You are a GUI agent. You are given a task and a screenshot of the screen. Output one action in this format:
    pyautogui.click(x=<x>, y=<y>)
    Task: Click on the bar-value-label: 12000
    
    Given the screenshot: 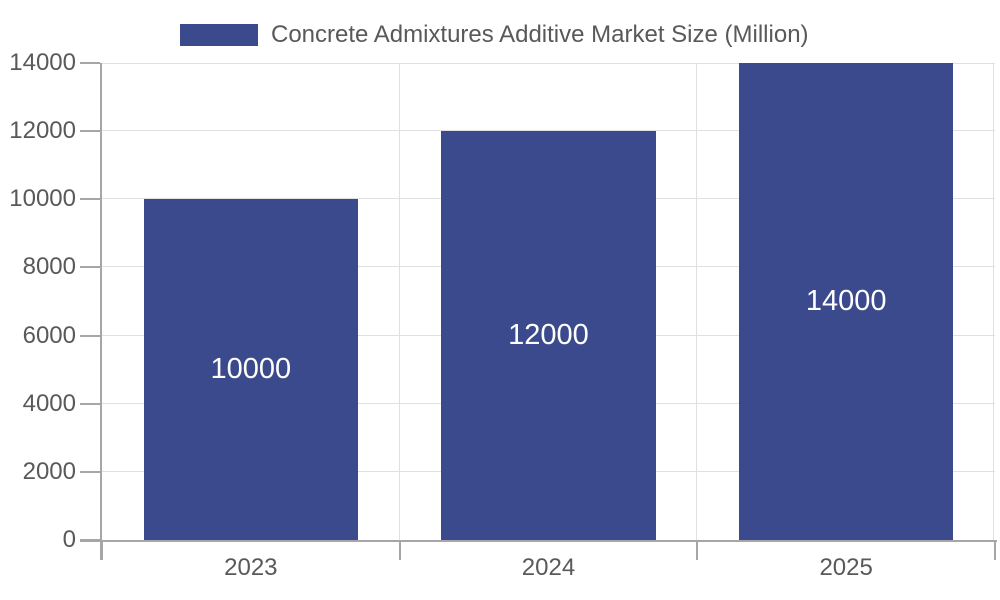 What is the action you would take?
    pyautogui.click(x=548, y=335)
    